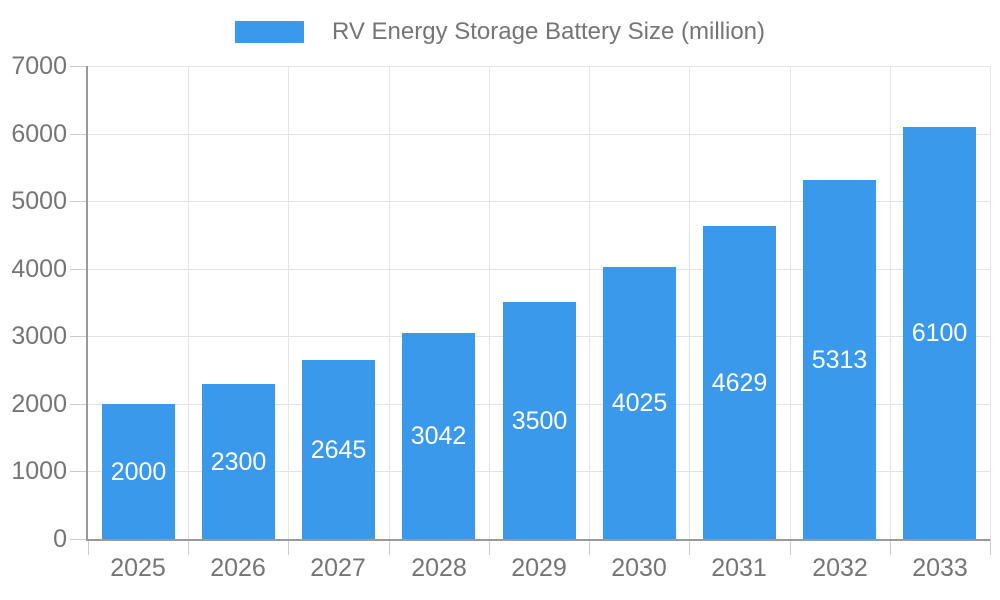  I want to click on y-axis-label: 3000, so click(39, 336).